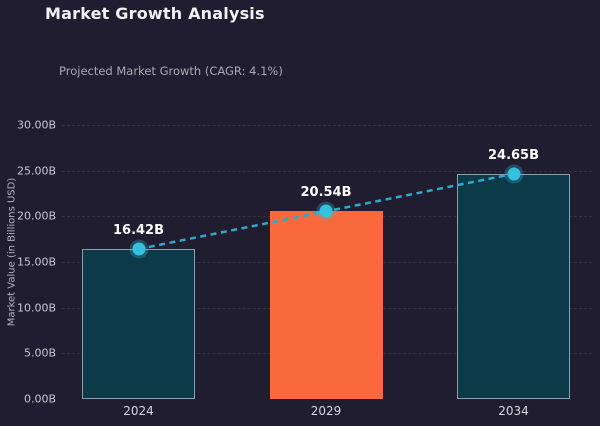  Describe the element at coordinates (39, 399) in the screenshot. I see `y-tick-label: 0.00B` at that location.